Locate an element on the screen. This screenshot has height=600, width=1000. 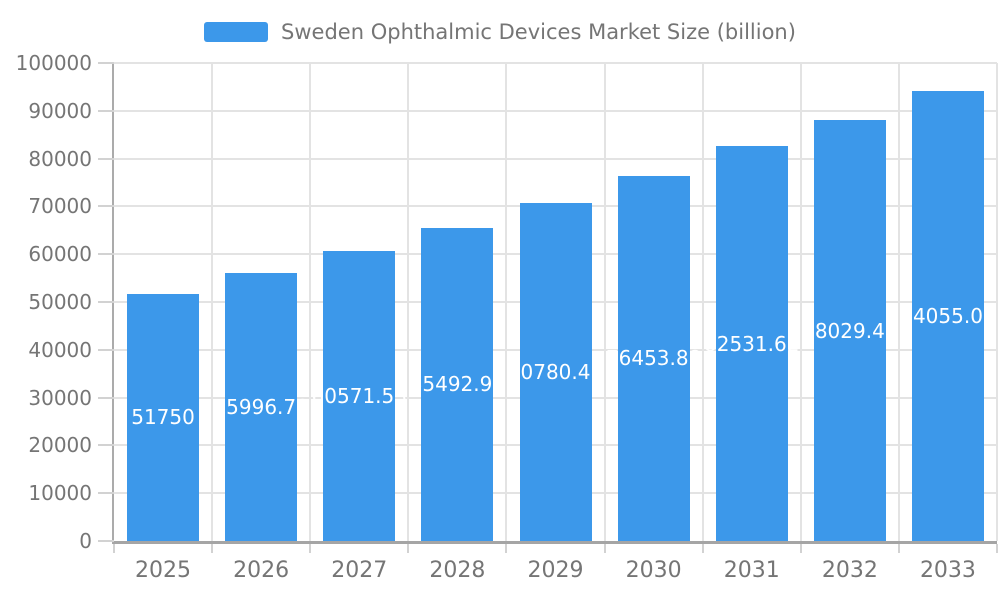
x-tick-label: 2031 is located at coordinates (751, 570).